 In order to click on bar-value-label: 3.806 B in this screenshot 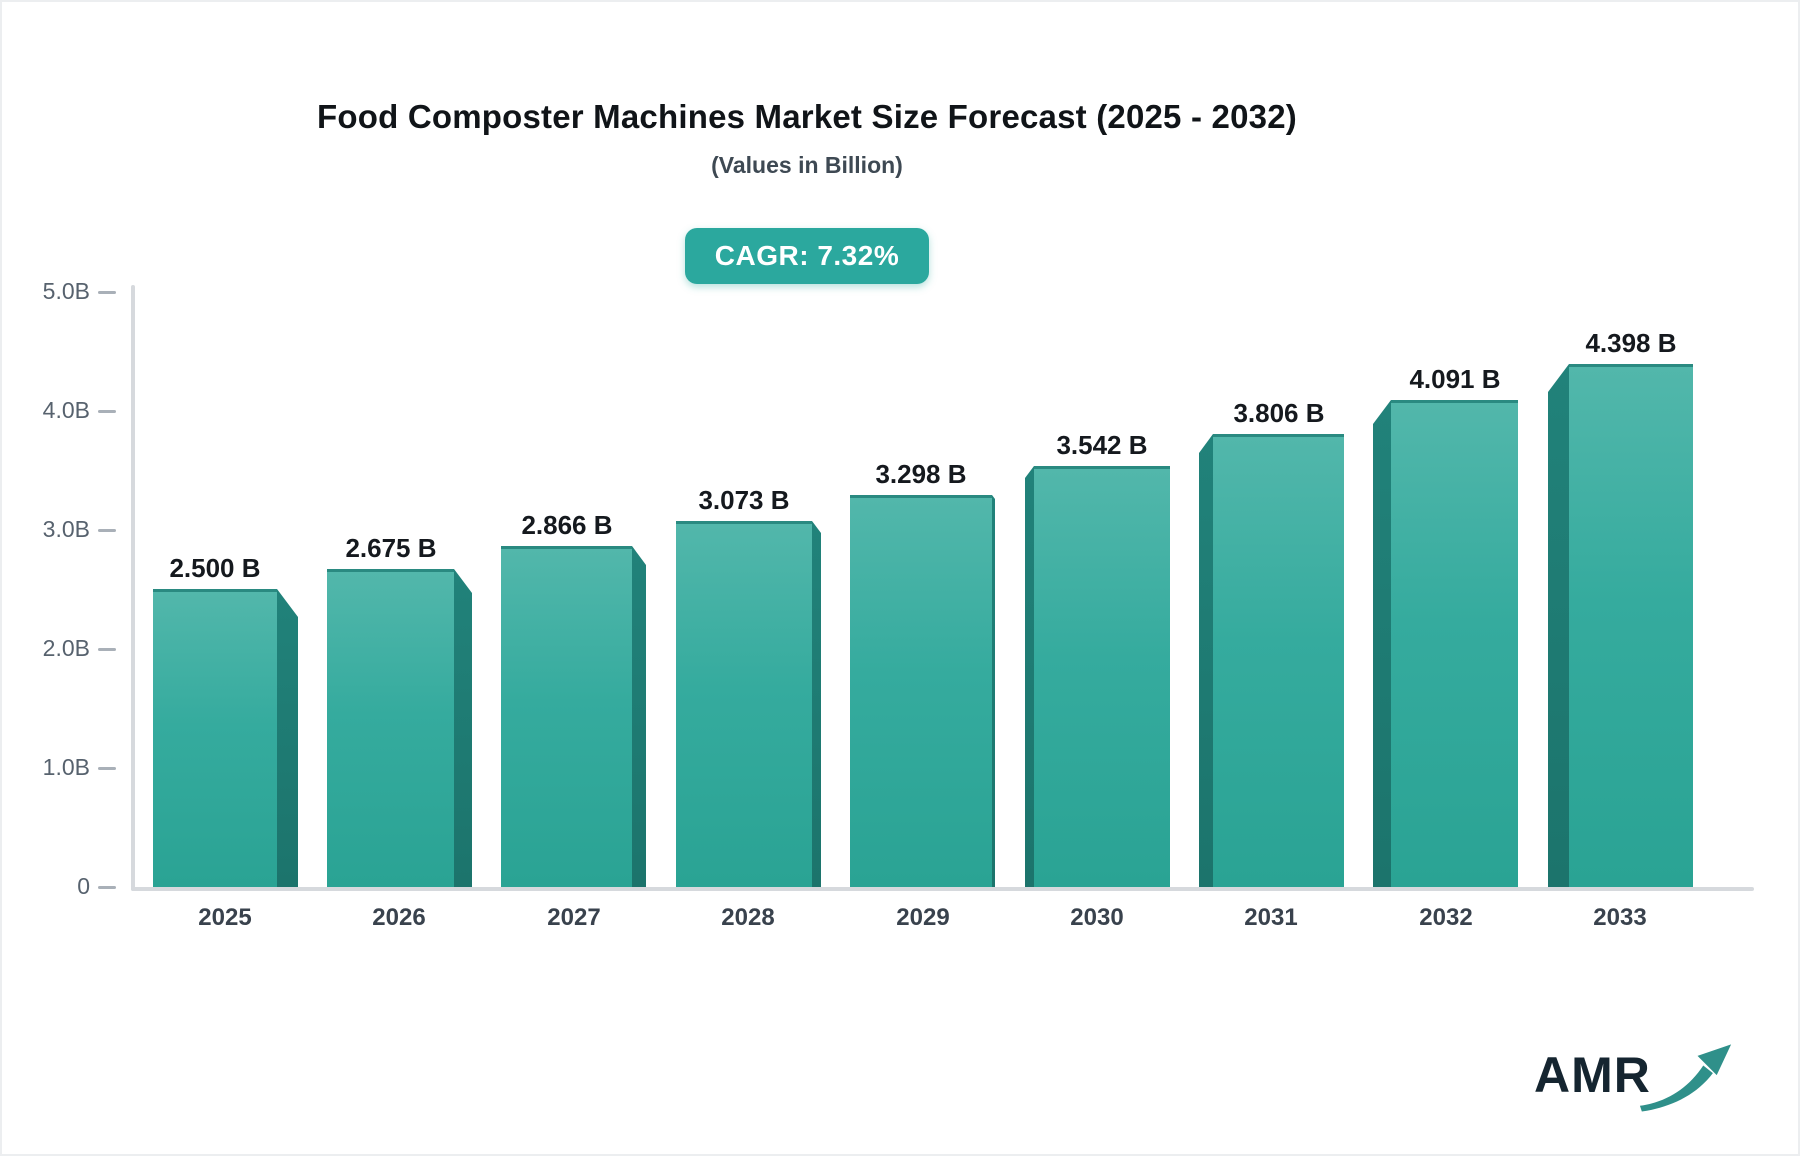, I will do `click(1279, 413)`.